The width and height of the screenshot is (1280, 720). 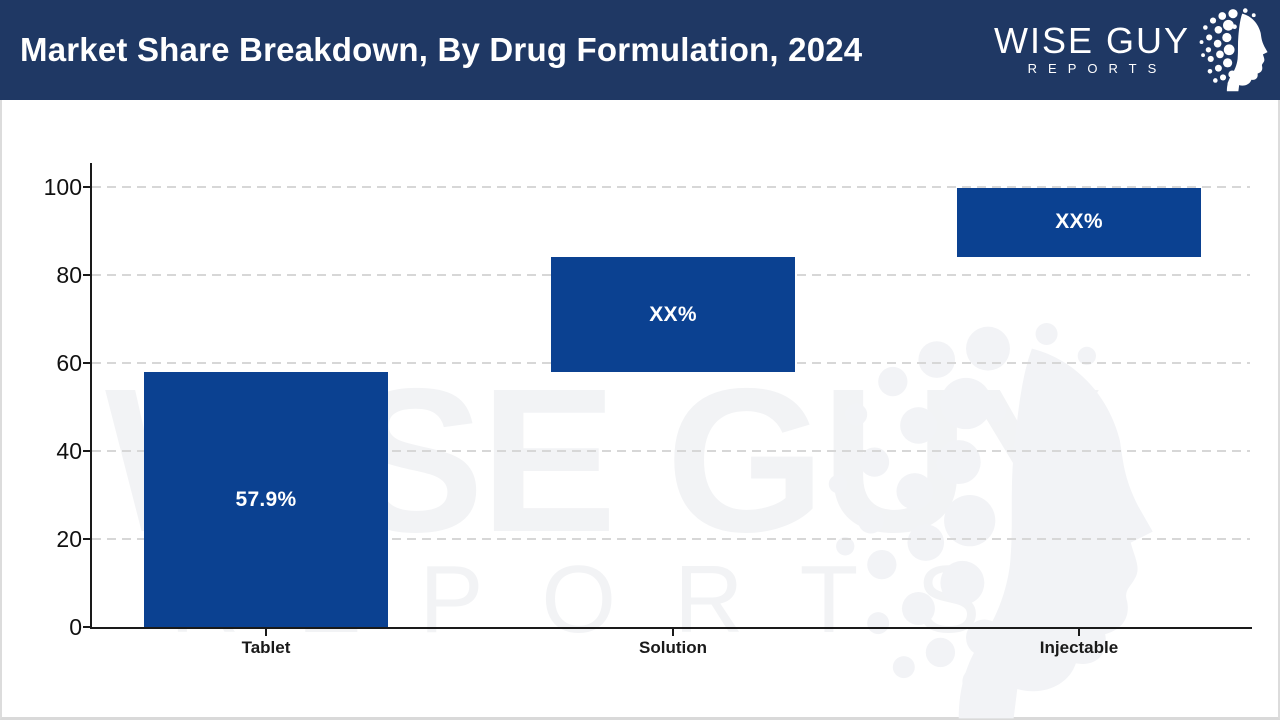 I want to click on y-tick-label: 80, so click(x=69, y=275).